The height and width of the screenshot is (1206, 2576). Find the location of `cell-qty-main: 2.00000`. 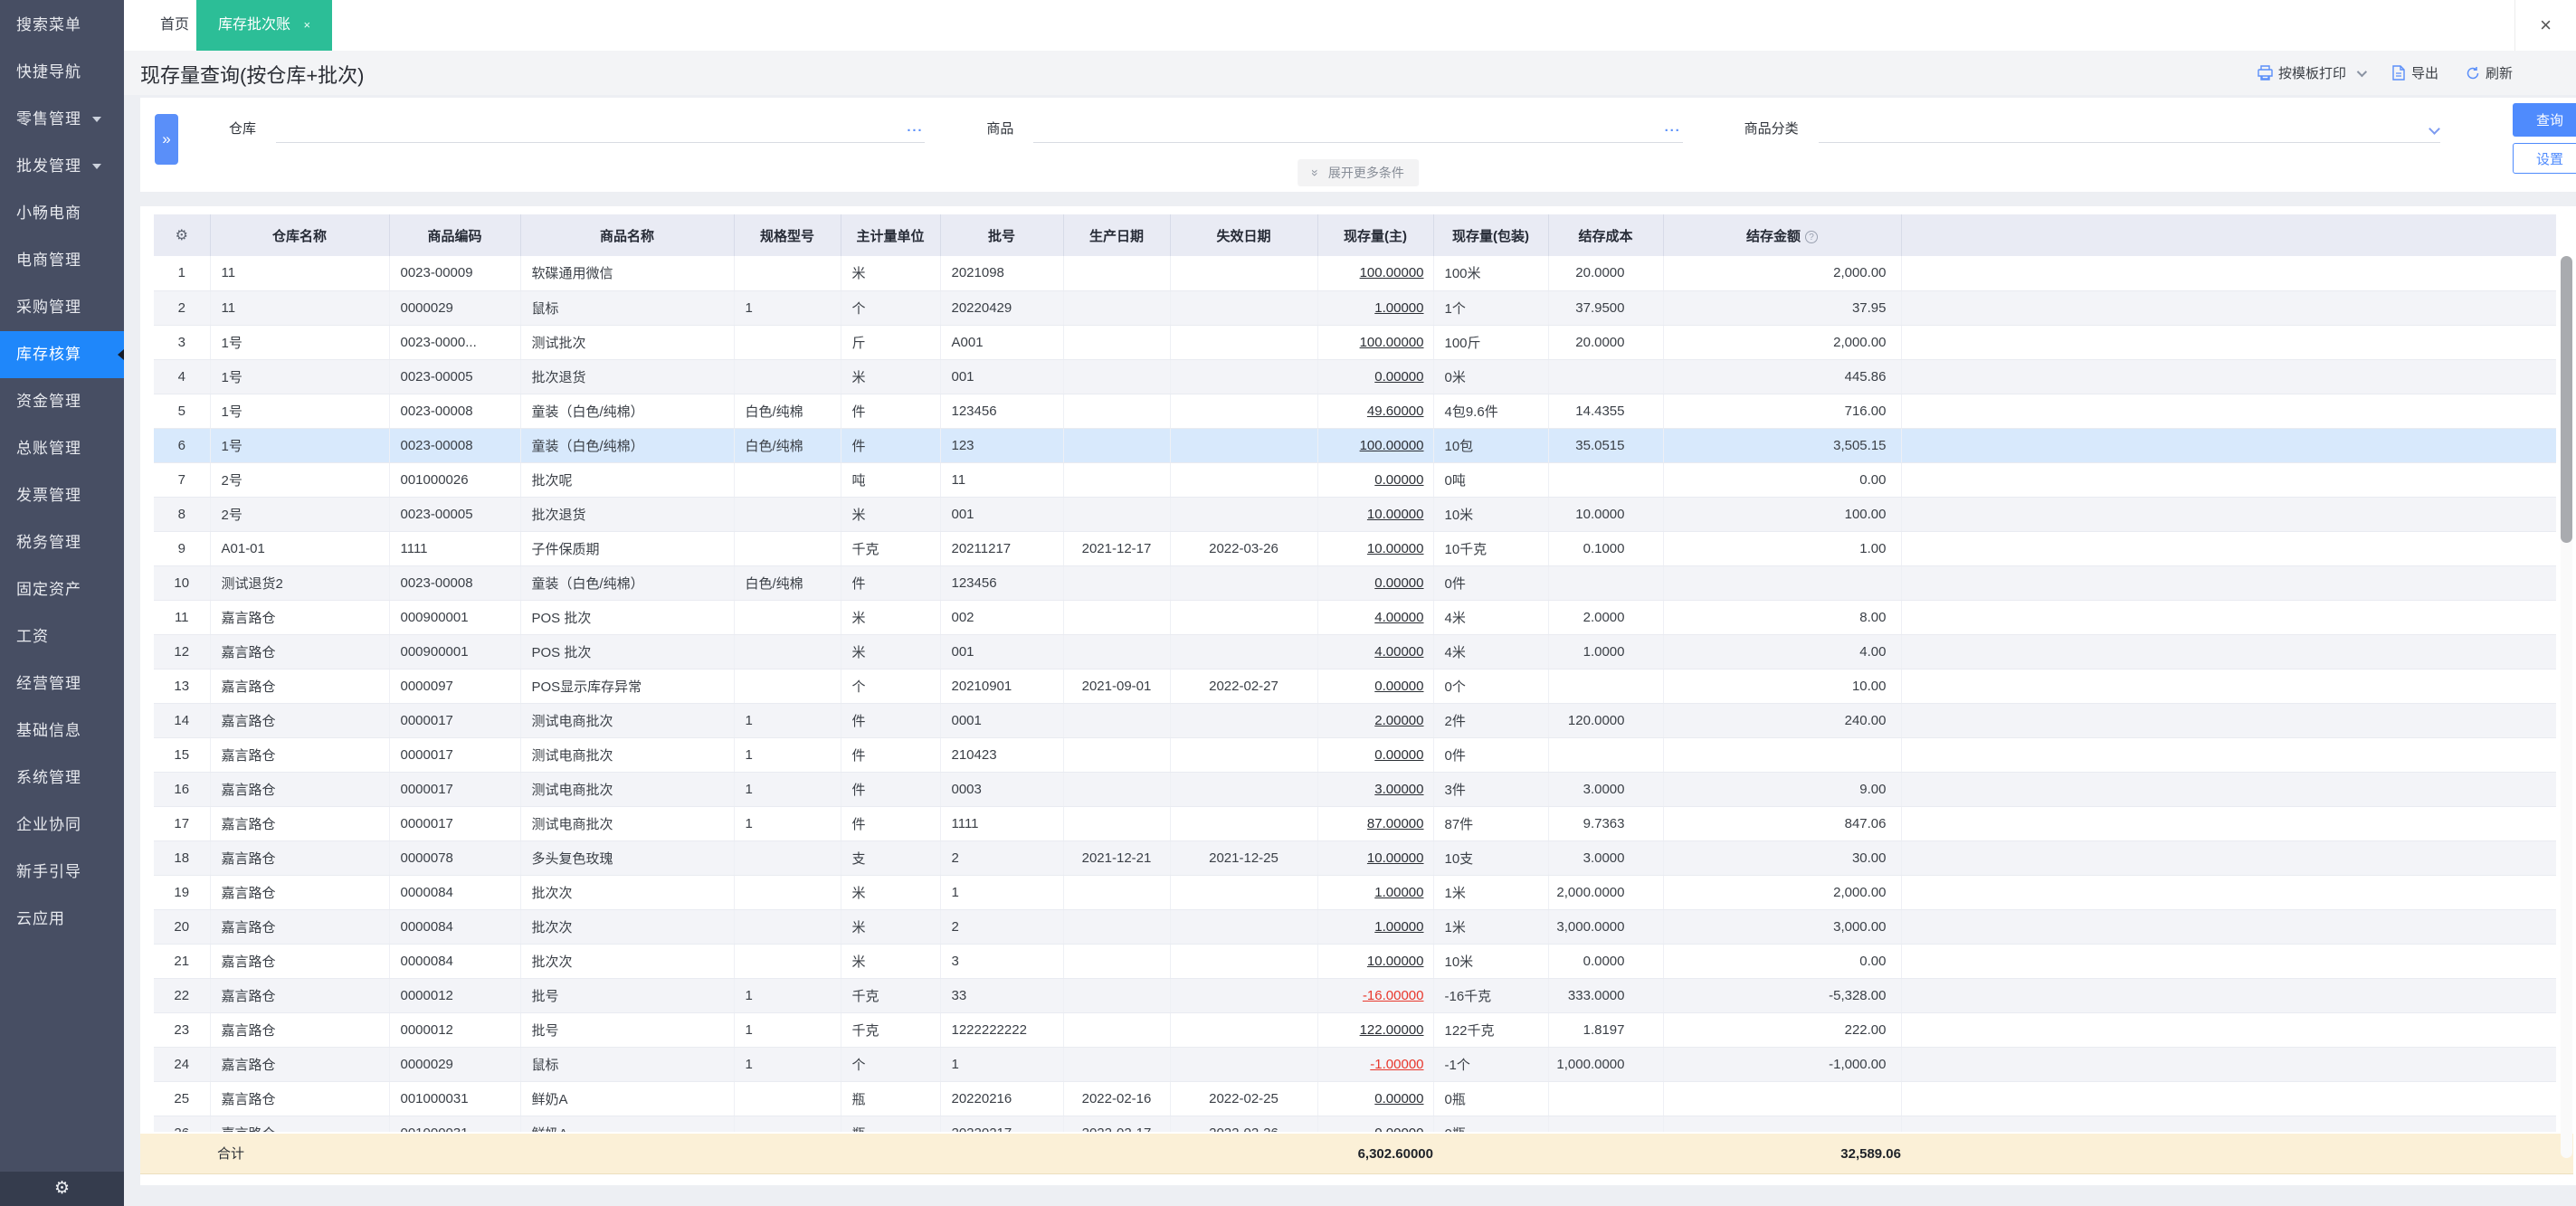

cell-qty-main: 2.00000 is located at coordinates (1375, 720).